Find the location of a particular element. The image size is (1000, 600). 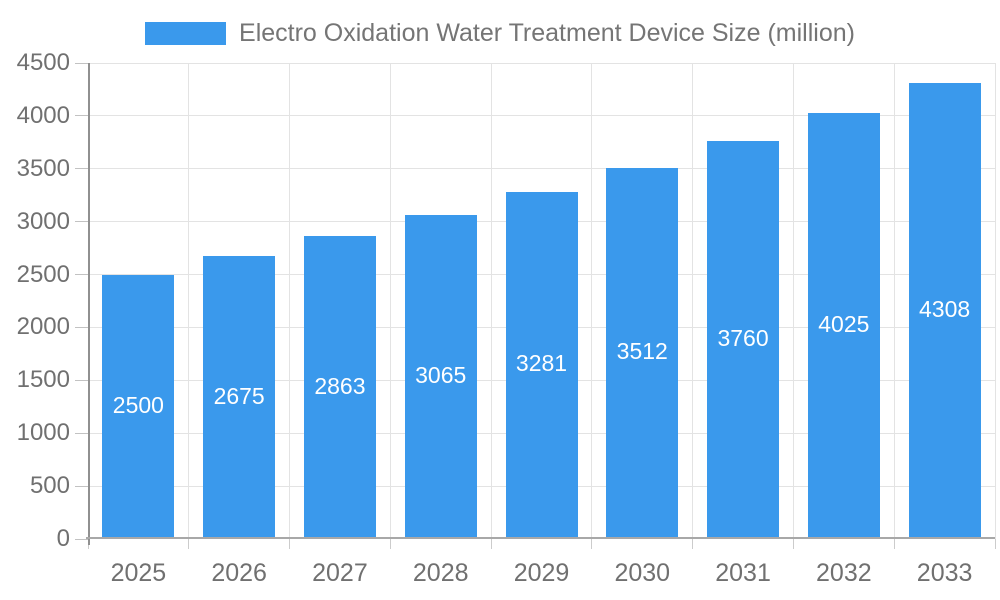

bar-2033: 4308 is located at coordinates (944, 310).